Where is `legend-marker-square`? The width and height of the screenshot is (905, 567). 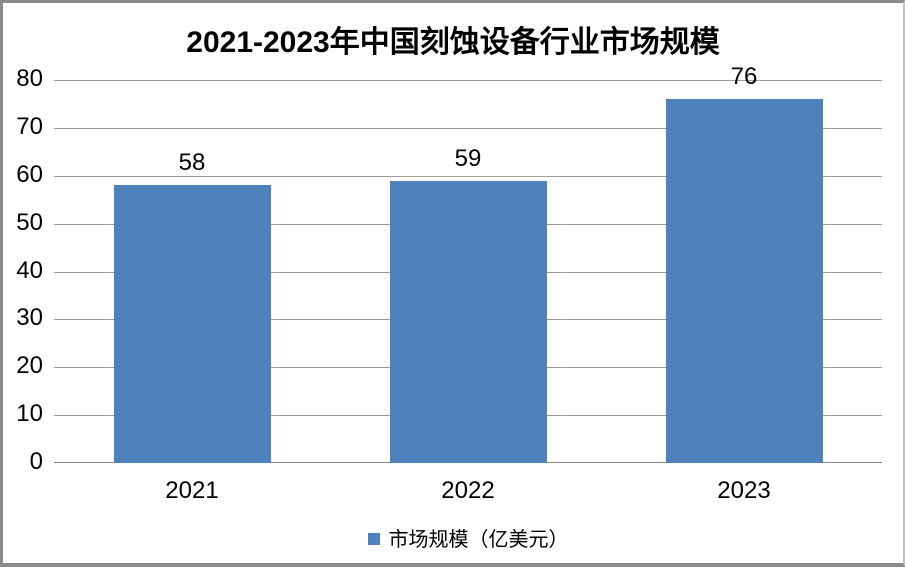 legend-marker-square is located at coordinates (373, 539).